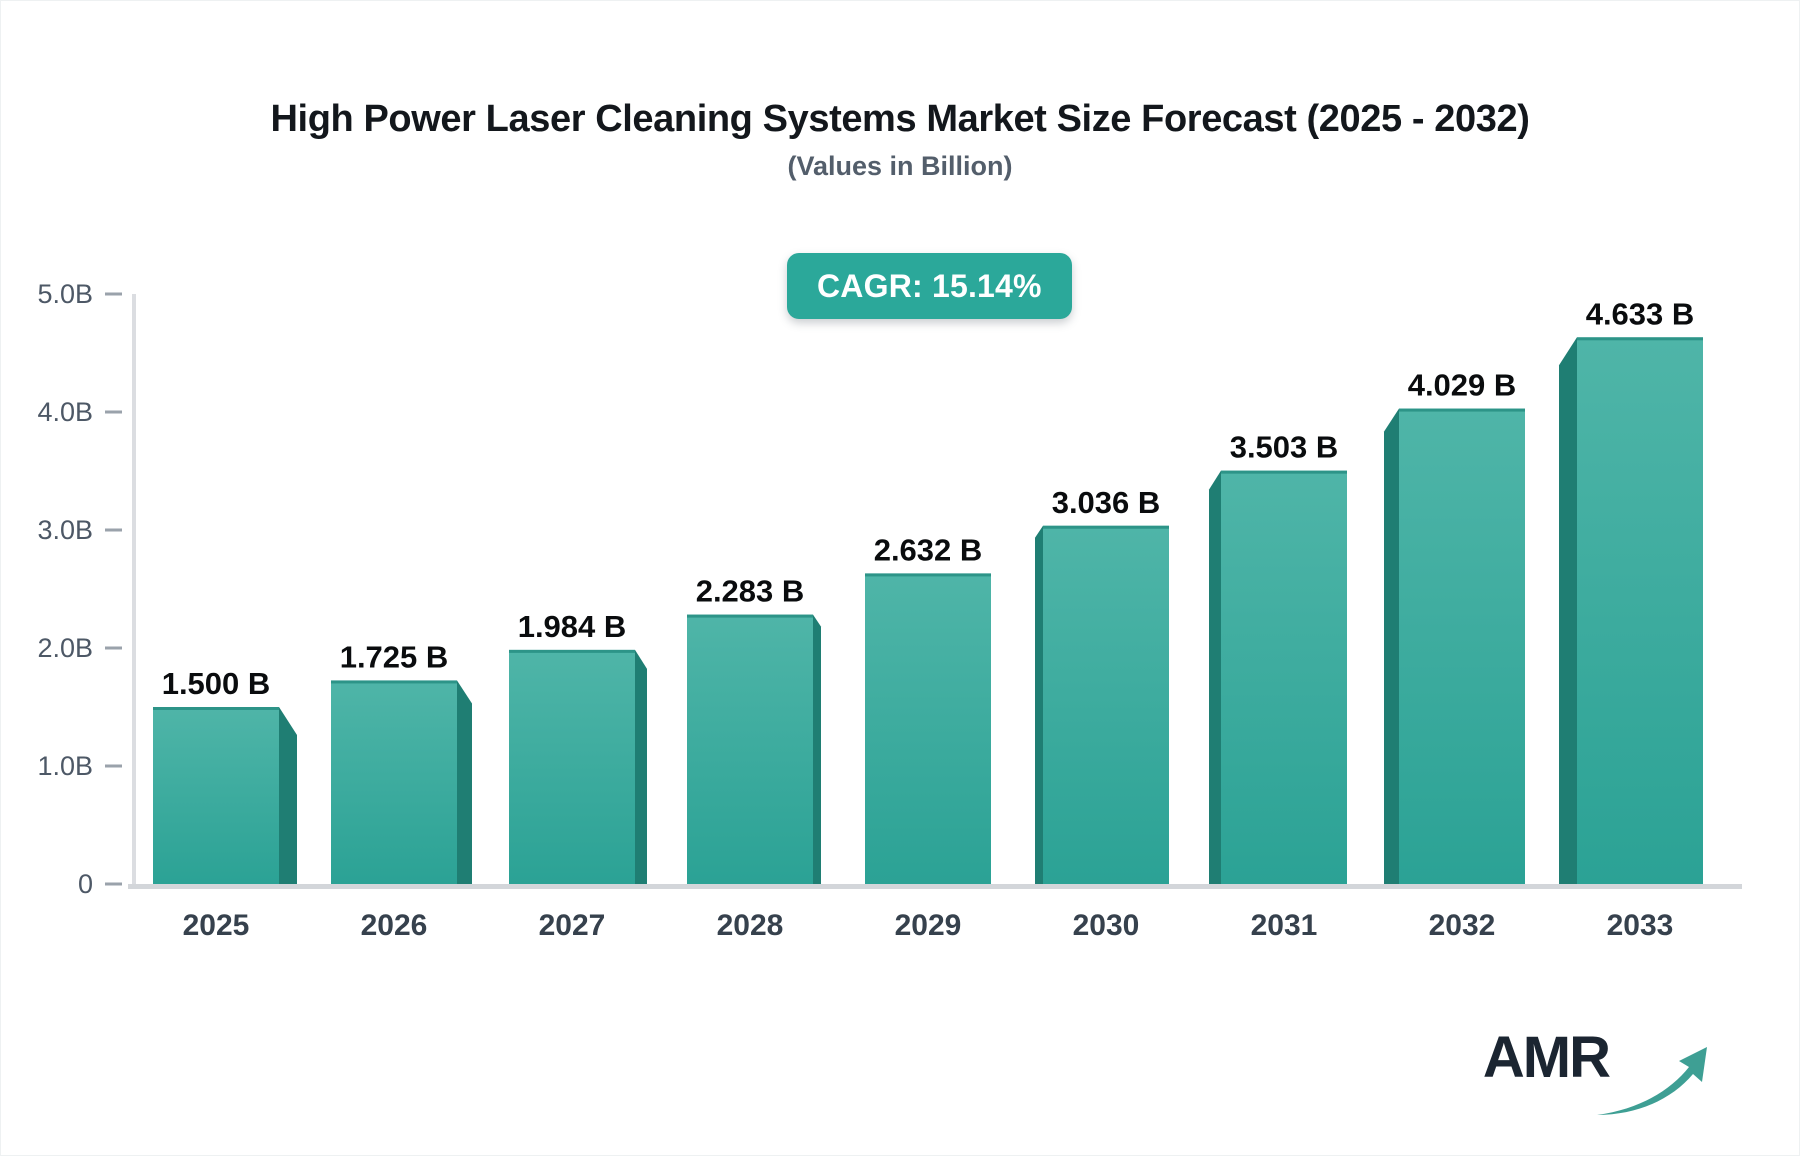  I want to click on bar-2033, so click(1640, 610).